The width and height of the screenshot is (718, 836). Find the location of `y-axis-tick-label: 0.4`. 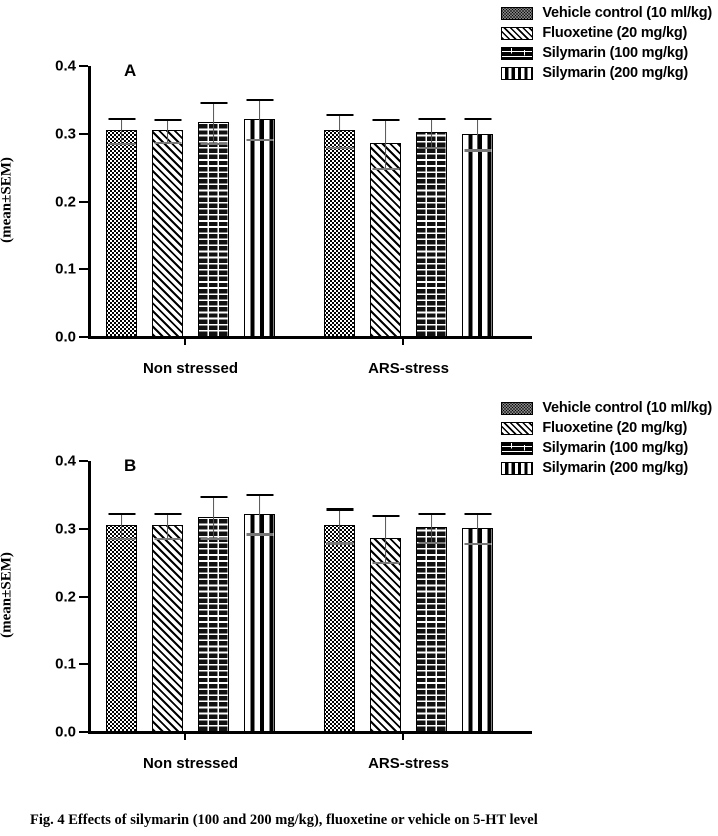

y-axis-tick-label: 0.4 is located at coordinates (65, 66).